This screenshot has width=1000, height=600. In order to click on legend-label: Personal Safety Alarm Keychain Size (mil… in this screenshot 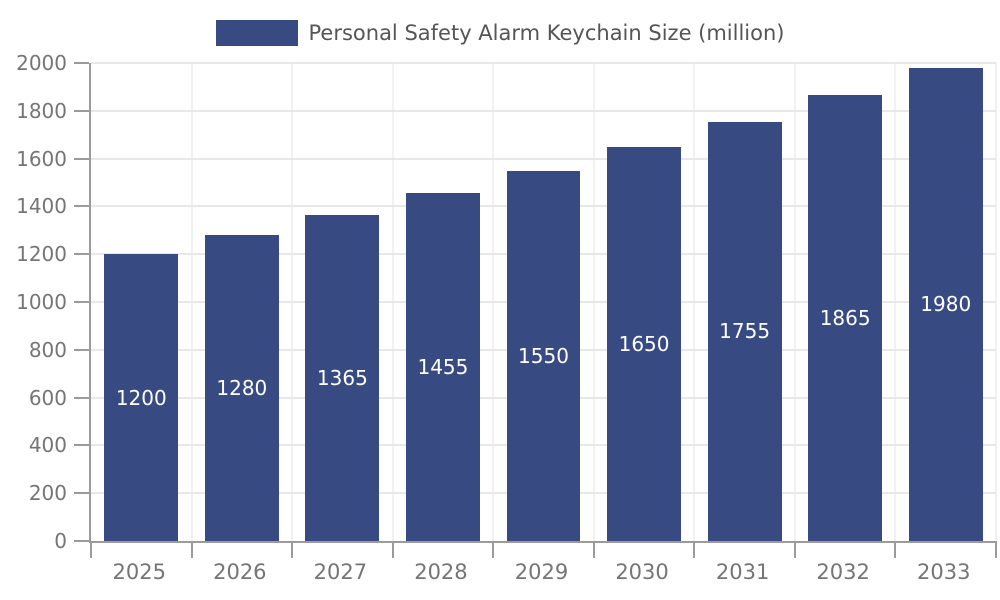, I will do `click(546, 33)`.